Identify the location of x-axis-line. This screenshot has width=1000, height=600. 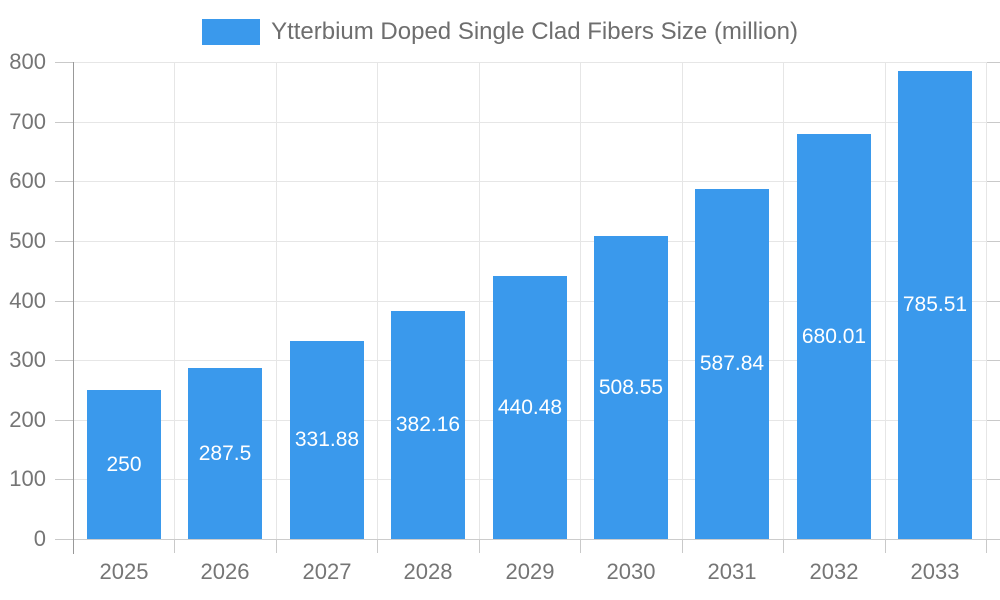
(529, 539).